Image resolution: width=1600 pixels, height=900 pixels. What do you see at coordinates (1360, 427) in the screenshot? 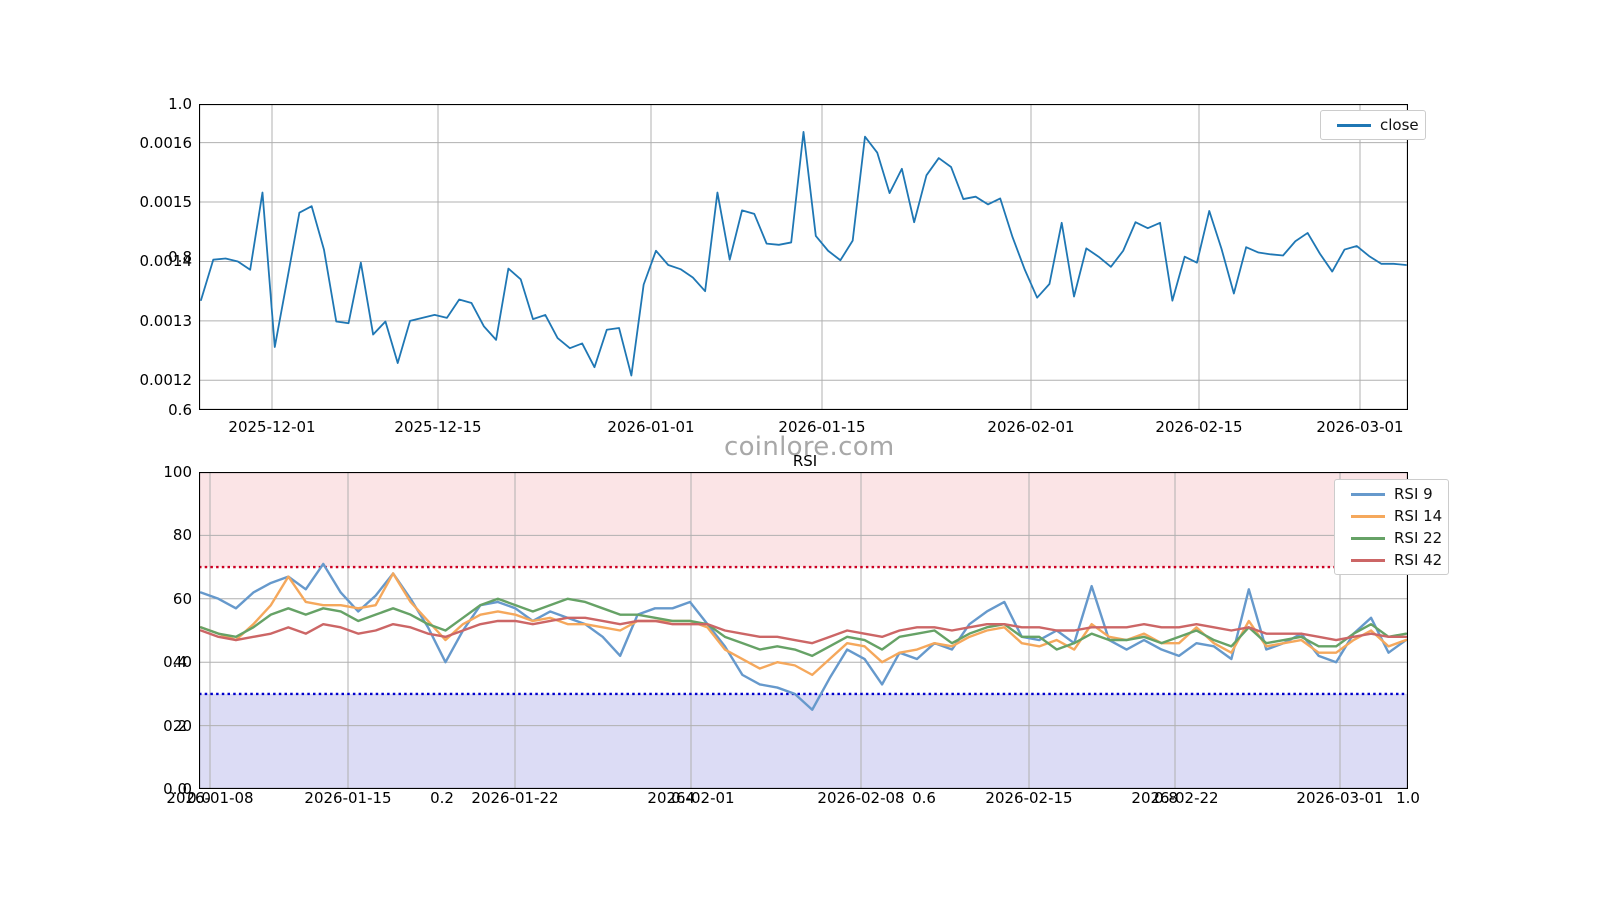
I see `price-x-tick: 2026-03-01` at bounding box center [1360, 427].